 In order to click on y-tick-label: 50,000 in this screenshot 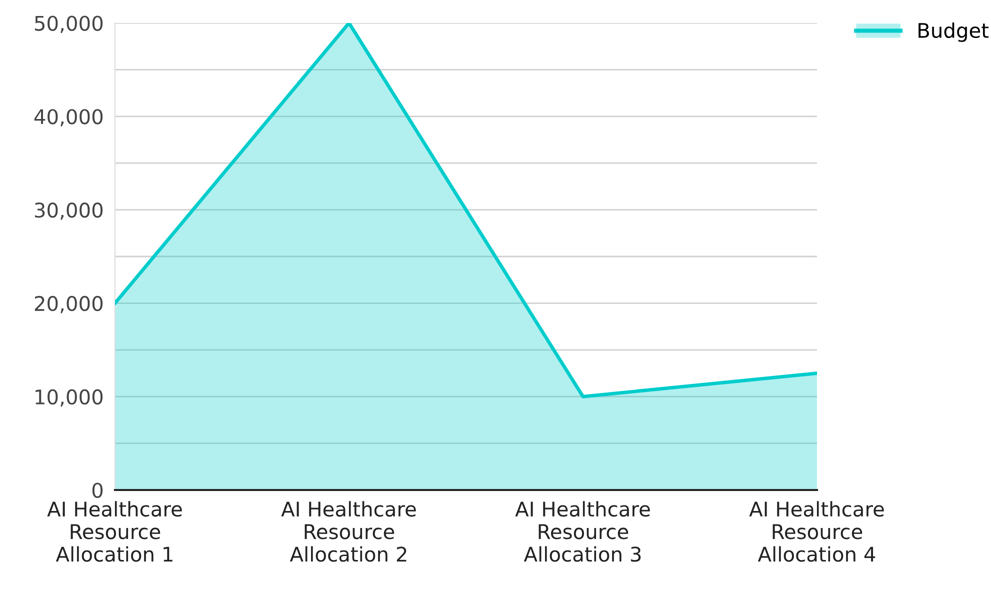, I will do `click(68, 24)`.